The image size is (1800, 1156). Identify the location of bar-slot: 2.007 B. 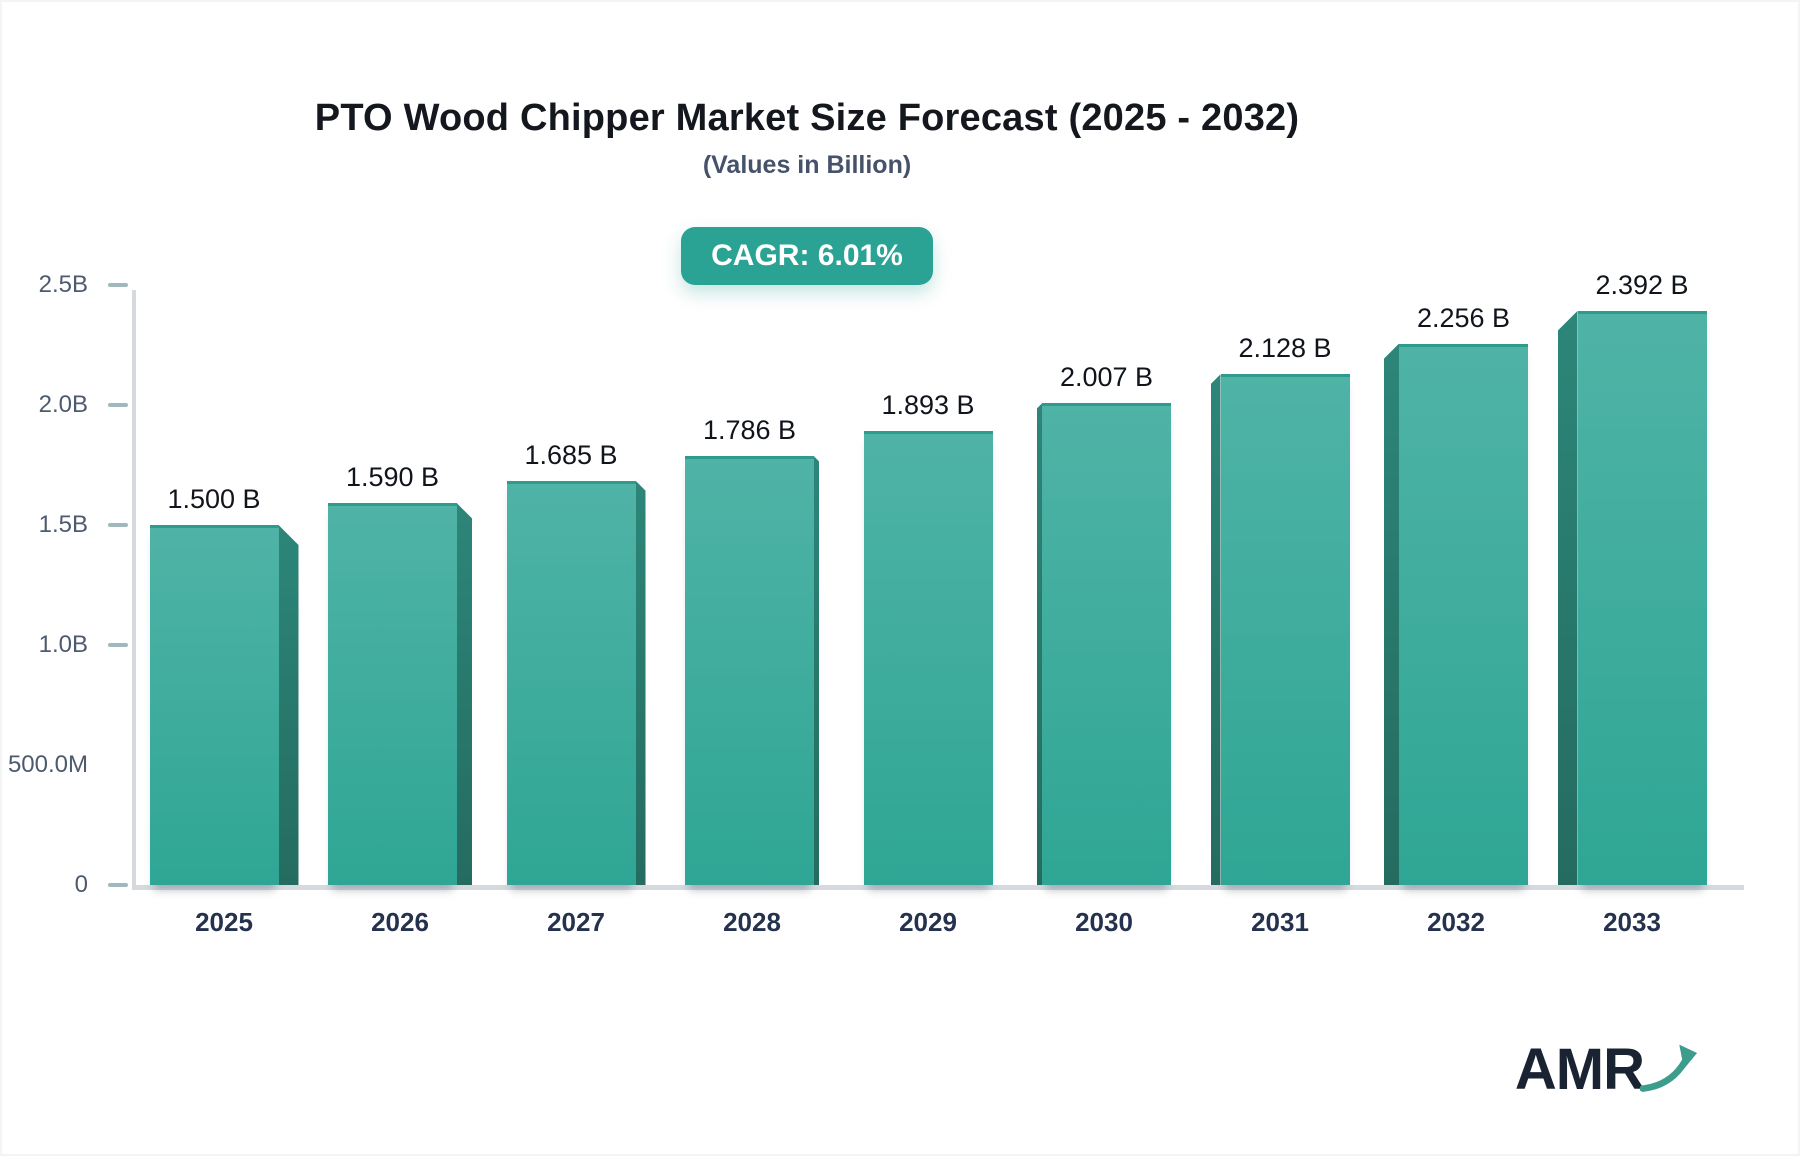
(1104, 623).